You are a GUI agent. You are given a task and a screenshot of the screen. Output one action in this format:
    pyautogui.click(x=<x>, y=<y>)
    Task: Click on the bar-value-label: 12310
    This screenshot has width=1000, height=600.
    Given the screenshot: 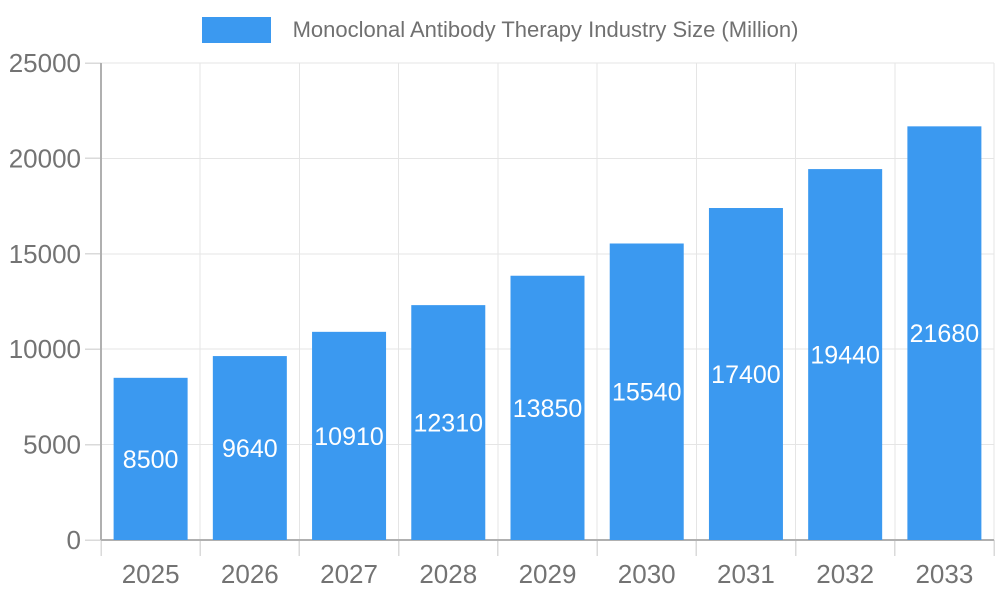 What is the action you would take?
    pyautogui.click(x=449, y=424)
    